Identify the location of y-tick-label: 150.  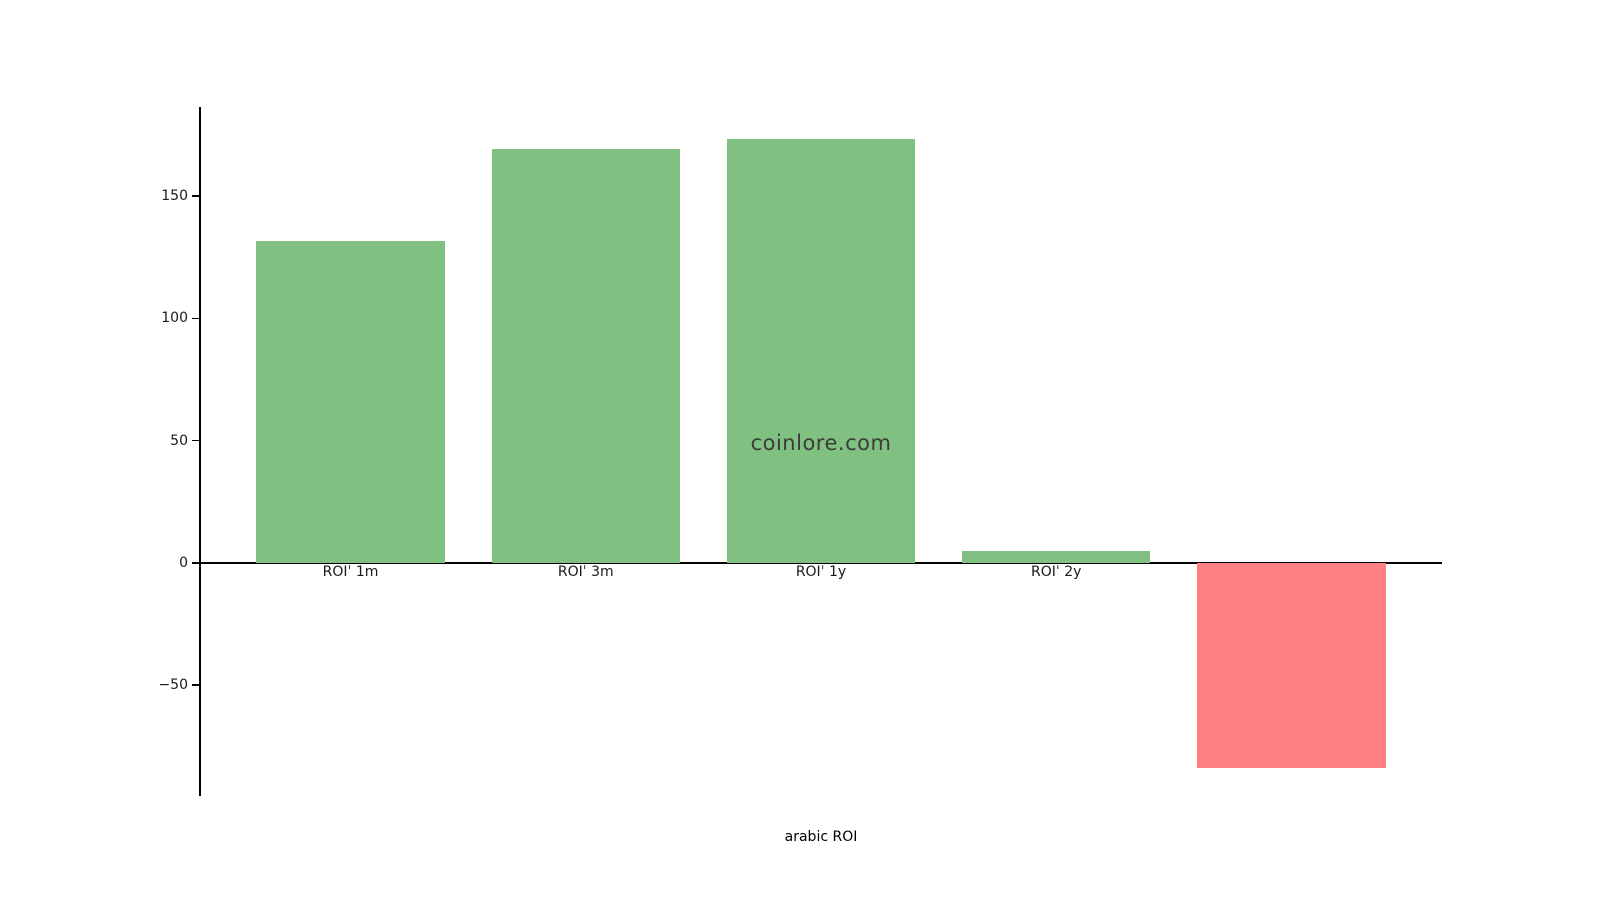
(174, 196).